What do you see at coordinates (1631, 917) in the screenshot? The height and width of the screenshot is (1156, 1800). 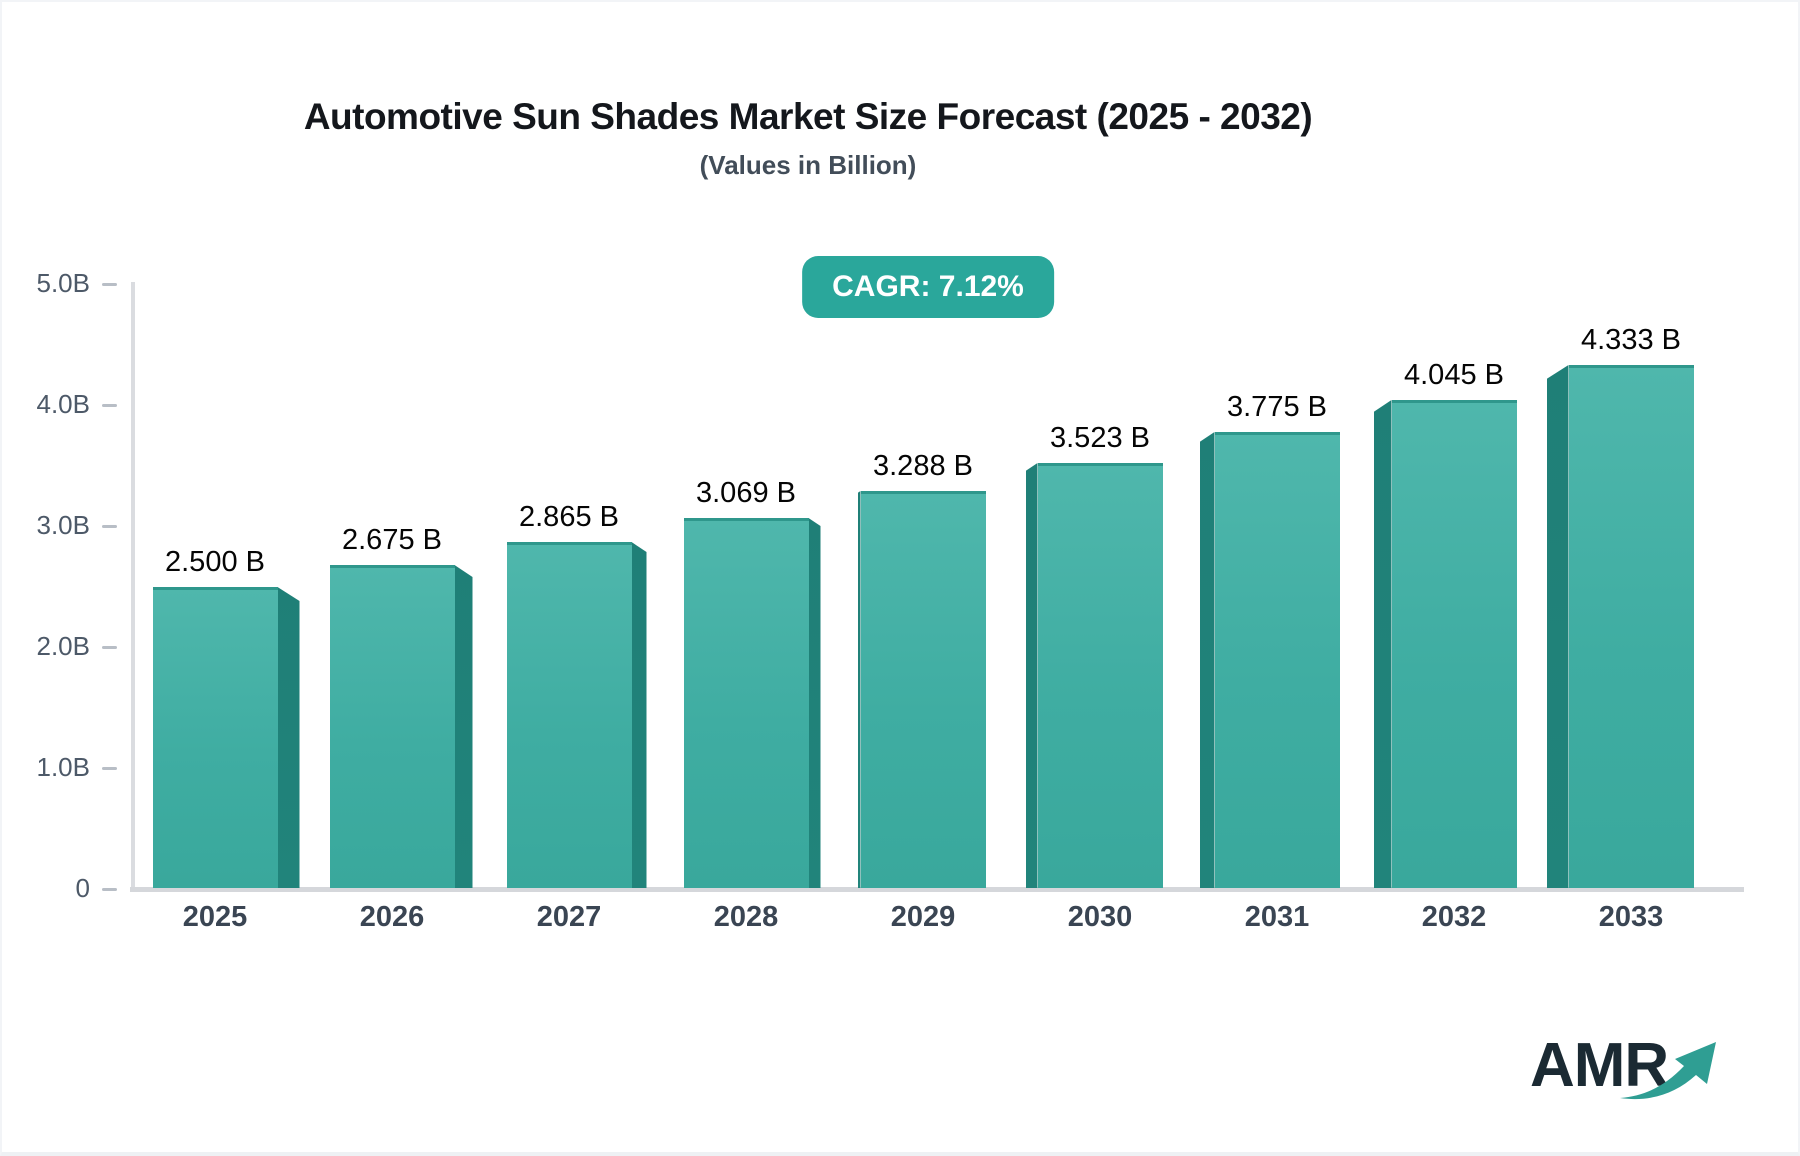 I see `x-tick-label: 2033` at bounding box center [1631, 917].